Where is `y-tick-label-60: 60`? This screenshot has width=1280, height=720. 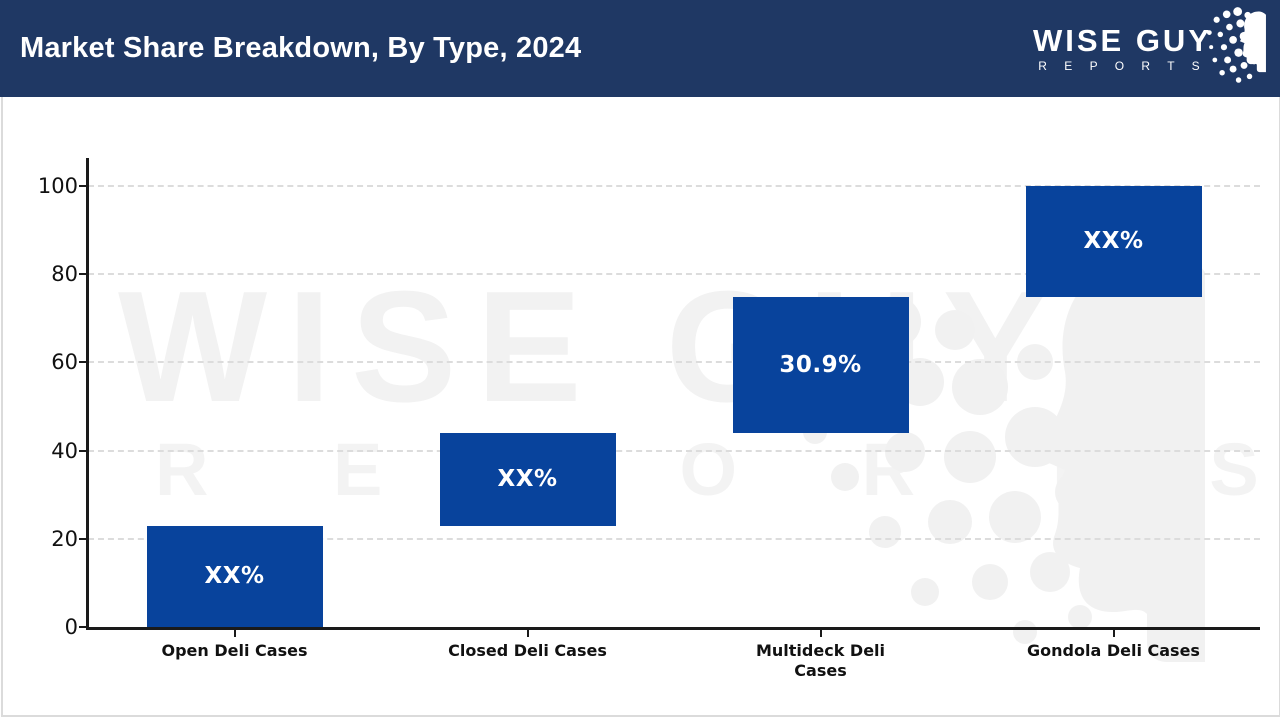
y-tick-label-60: 60 is located at coordinates (64, 362).